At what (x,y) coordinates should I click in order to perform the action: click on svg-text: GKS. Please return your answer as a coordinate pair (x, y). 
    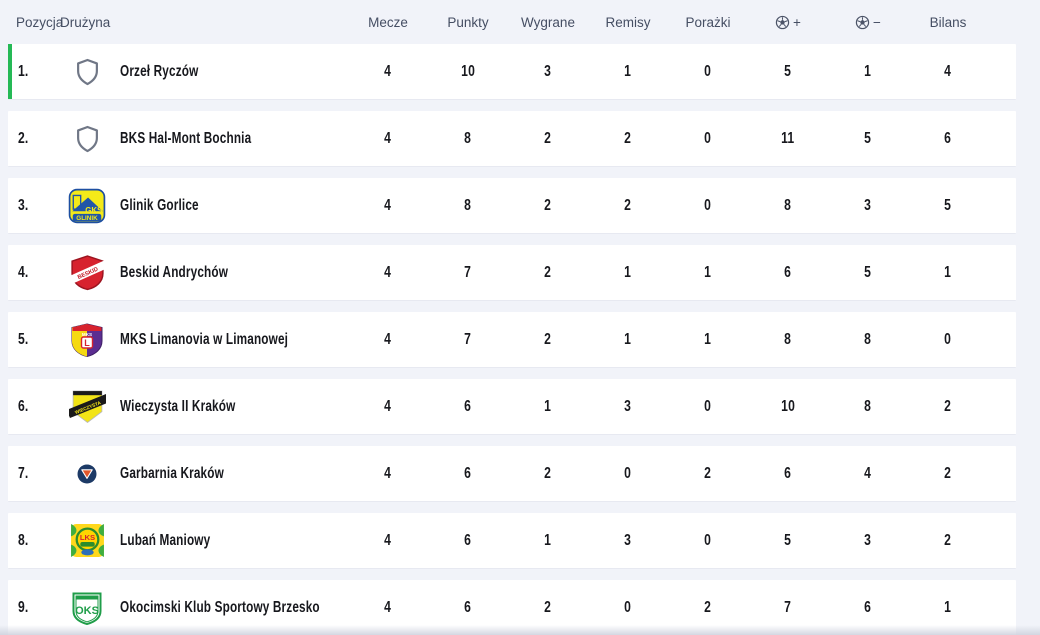
    Looking at the image, I should click on (93, 209).